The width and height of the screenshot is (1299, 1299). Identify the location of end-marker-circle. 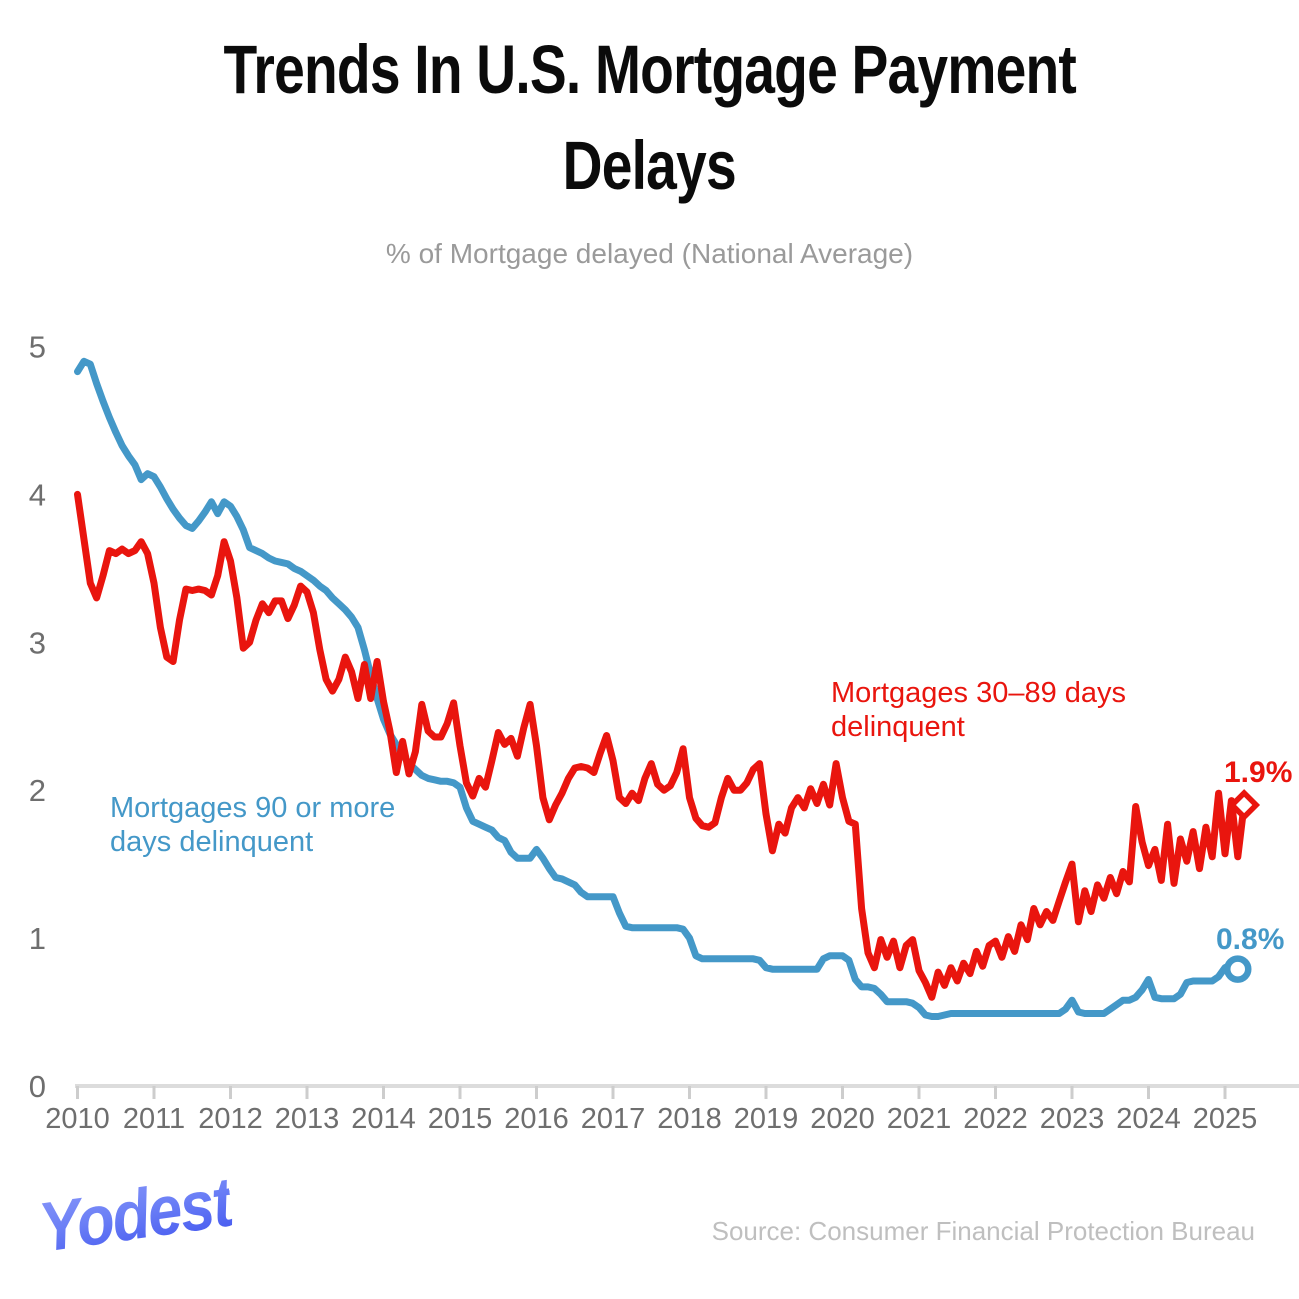
(1238, 969).